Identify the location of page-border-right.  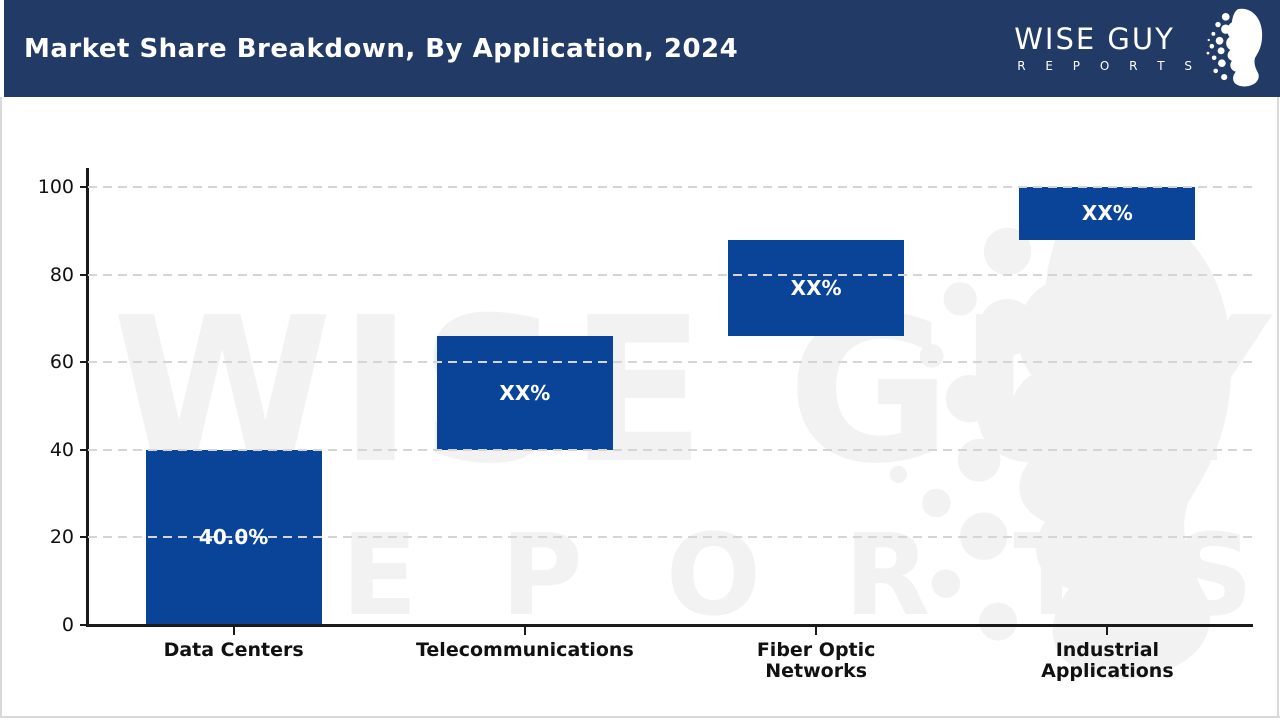
(1278, 407).